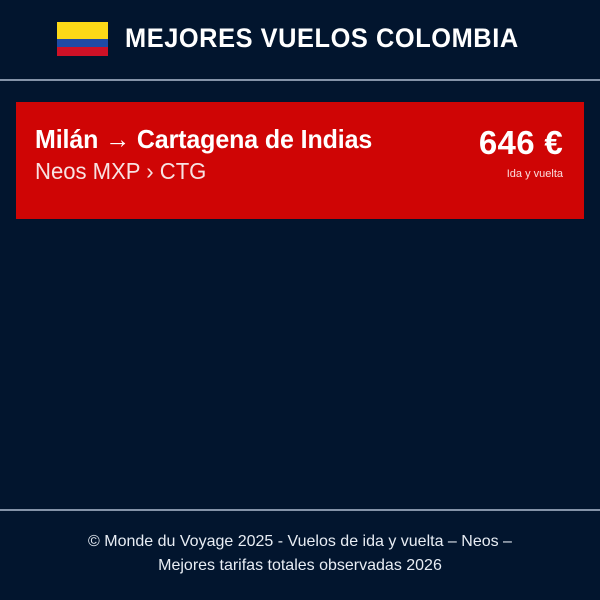  I want to click on flag-band-yellow, so click(82, 30).